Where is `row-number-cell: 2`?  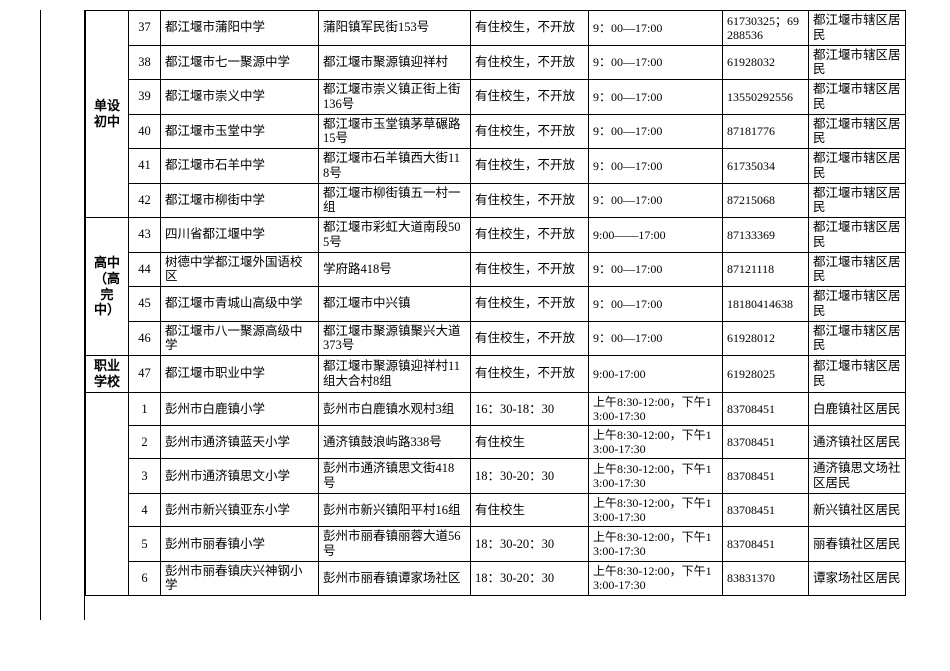
row-number-cell: 2 is located at coordinates (144, 442).